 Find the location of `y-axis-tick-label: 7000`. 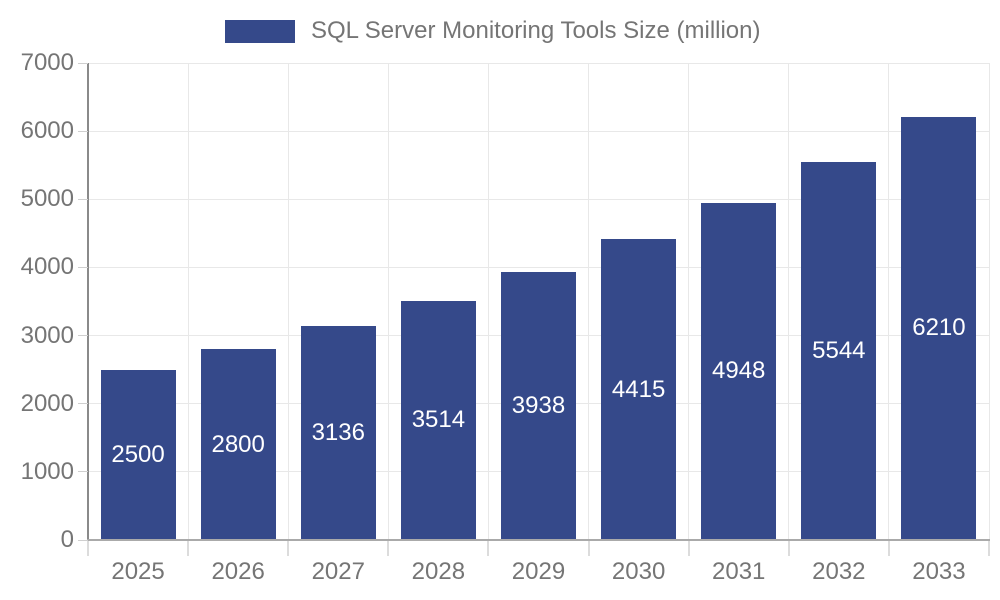

y-axis-tick-label: 7000 is located at coordinates (47, 62).